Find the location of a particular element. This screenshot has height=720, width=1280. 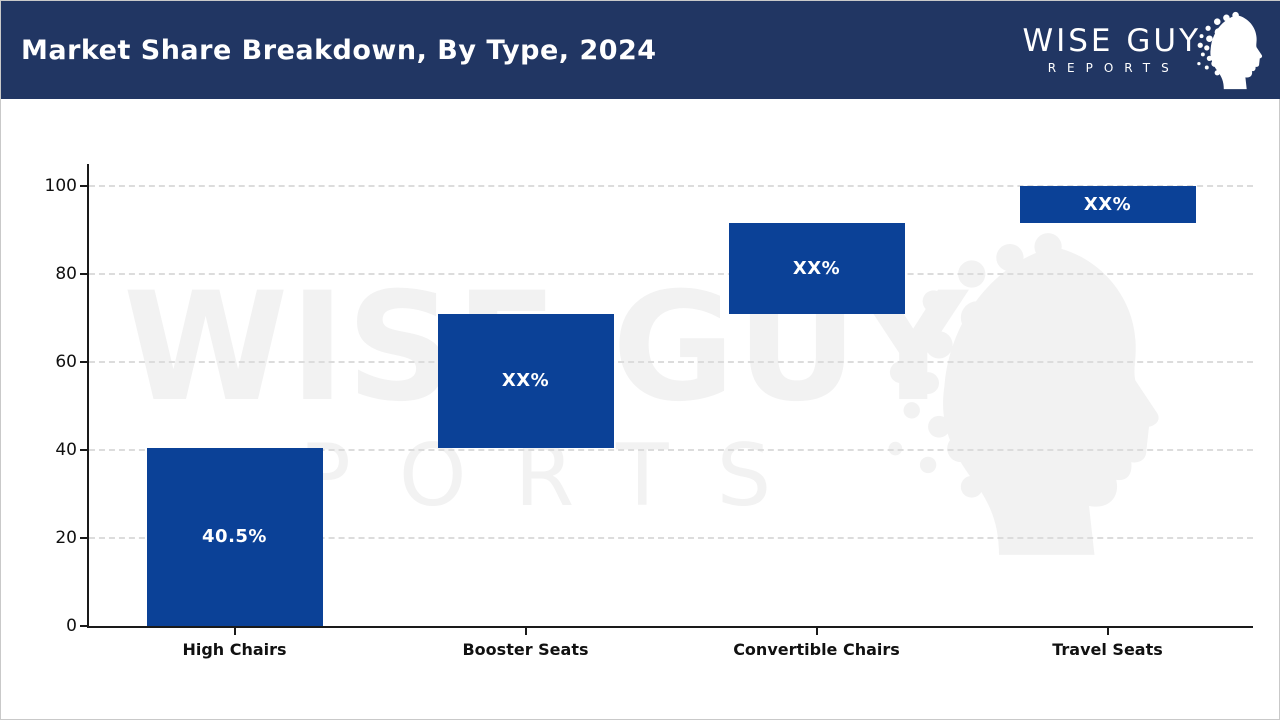

brand-text: WISE GUY REPORTS is located at coordinates (1111, 50).